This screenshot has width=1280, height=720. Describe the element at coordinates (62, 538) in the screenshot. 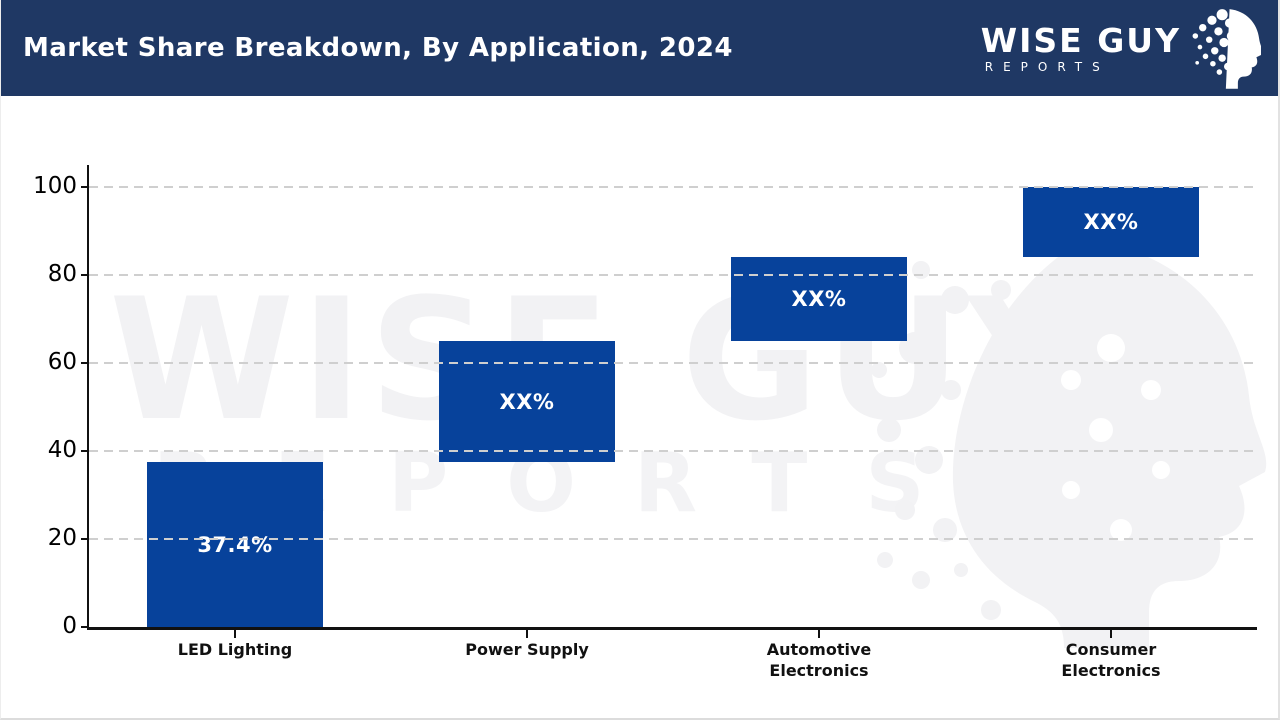

I see `y-tick-label-20: 20` at that location.